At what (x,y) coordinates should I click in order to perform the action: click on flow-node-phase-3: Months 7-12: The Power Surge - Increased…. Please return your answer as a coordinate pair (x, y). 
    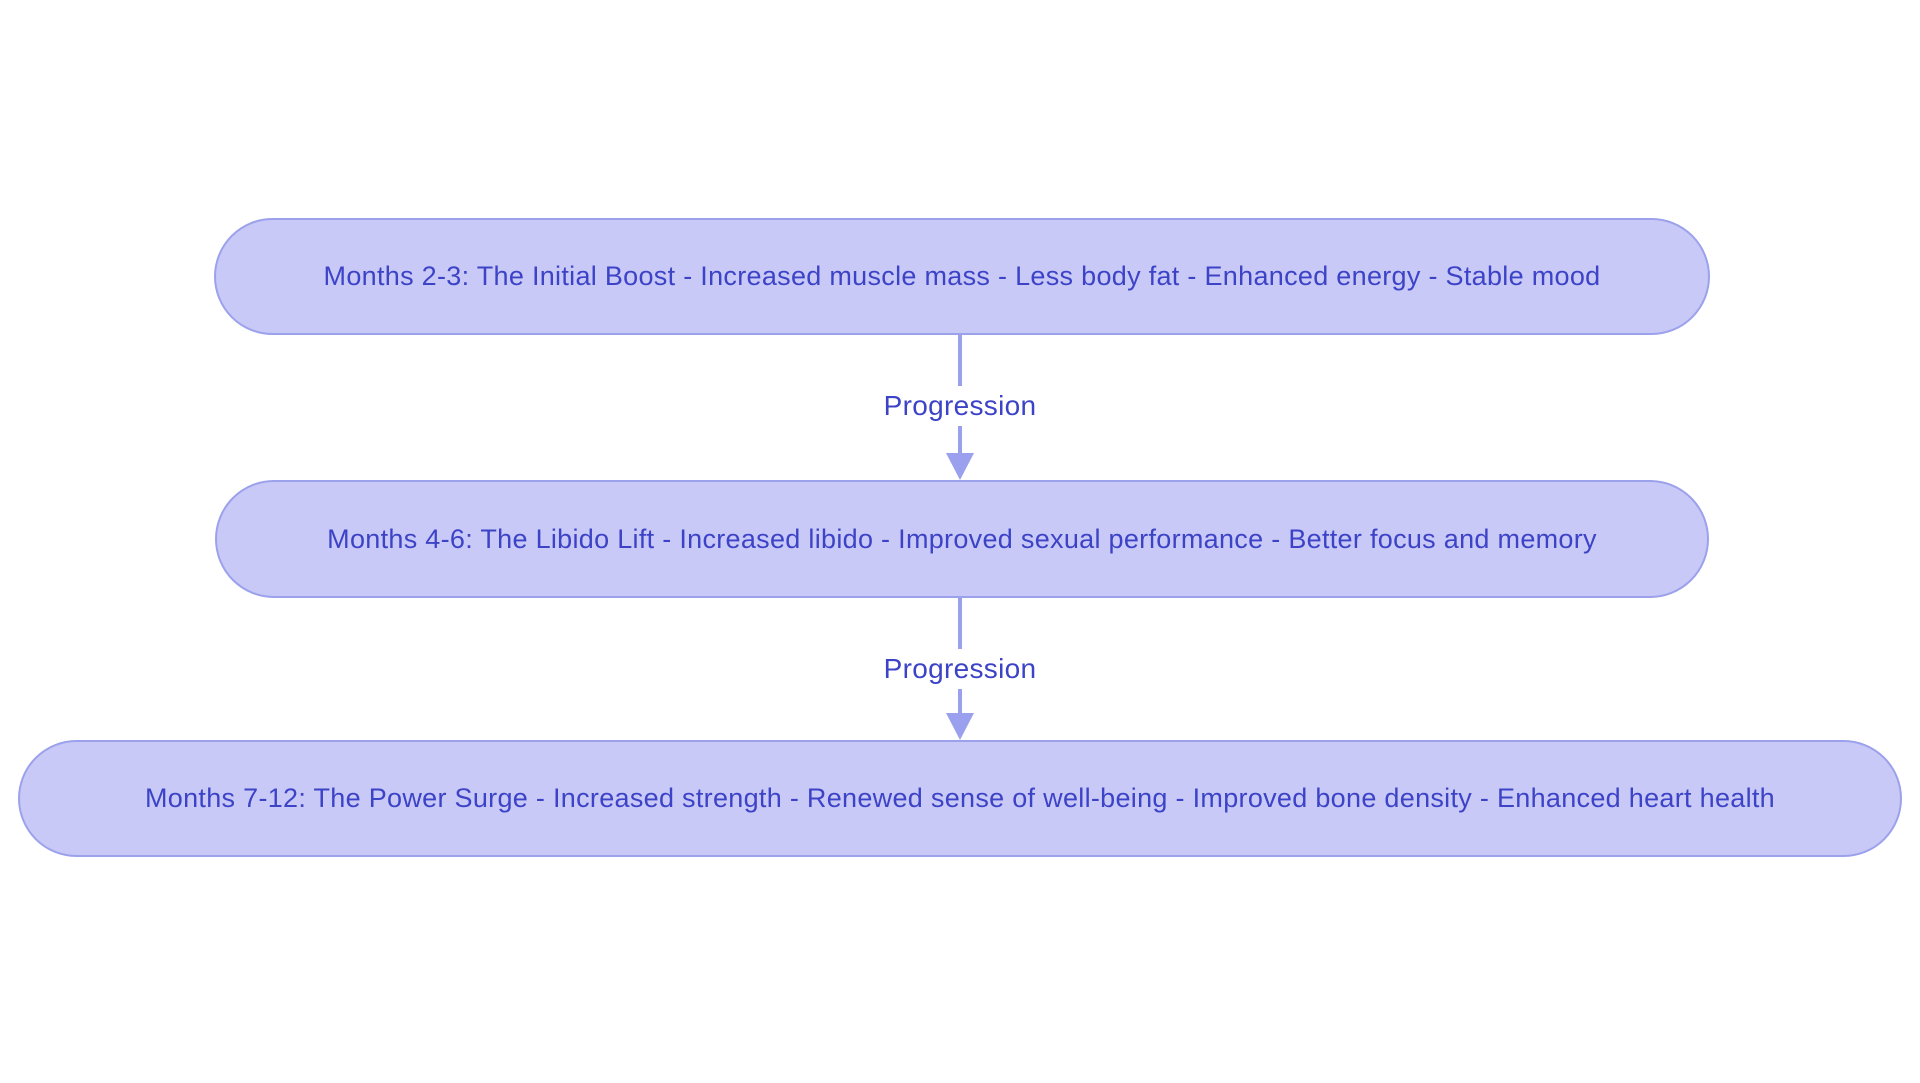
    Looking at the image, I should click on (960, 798).